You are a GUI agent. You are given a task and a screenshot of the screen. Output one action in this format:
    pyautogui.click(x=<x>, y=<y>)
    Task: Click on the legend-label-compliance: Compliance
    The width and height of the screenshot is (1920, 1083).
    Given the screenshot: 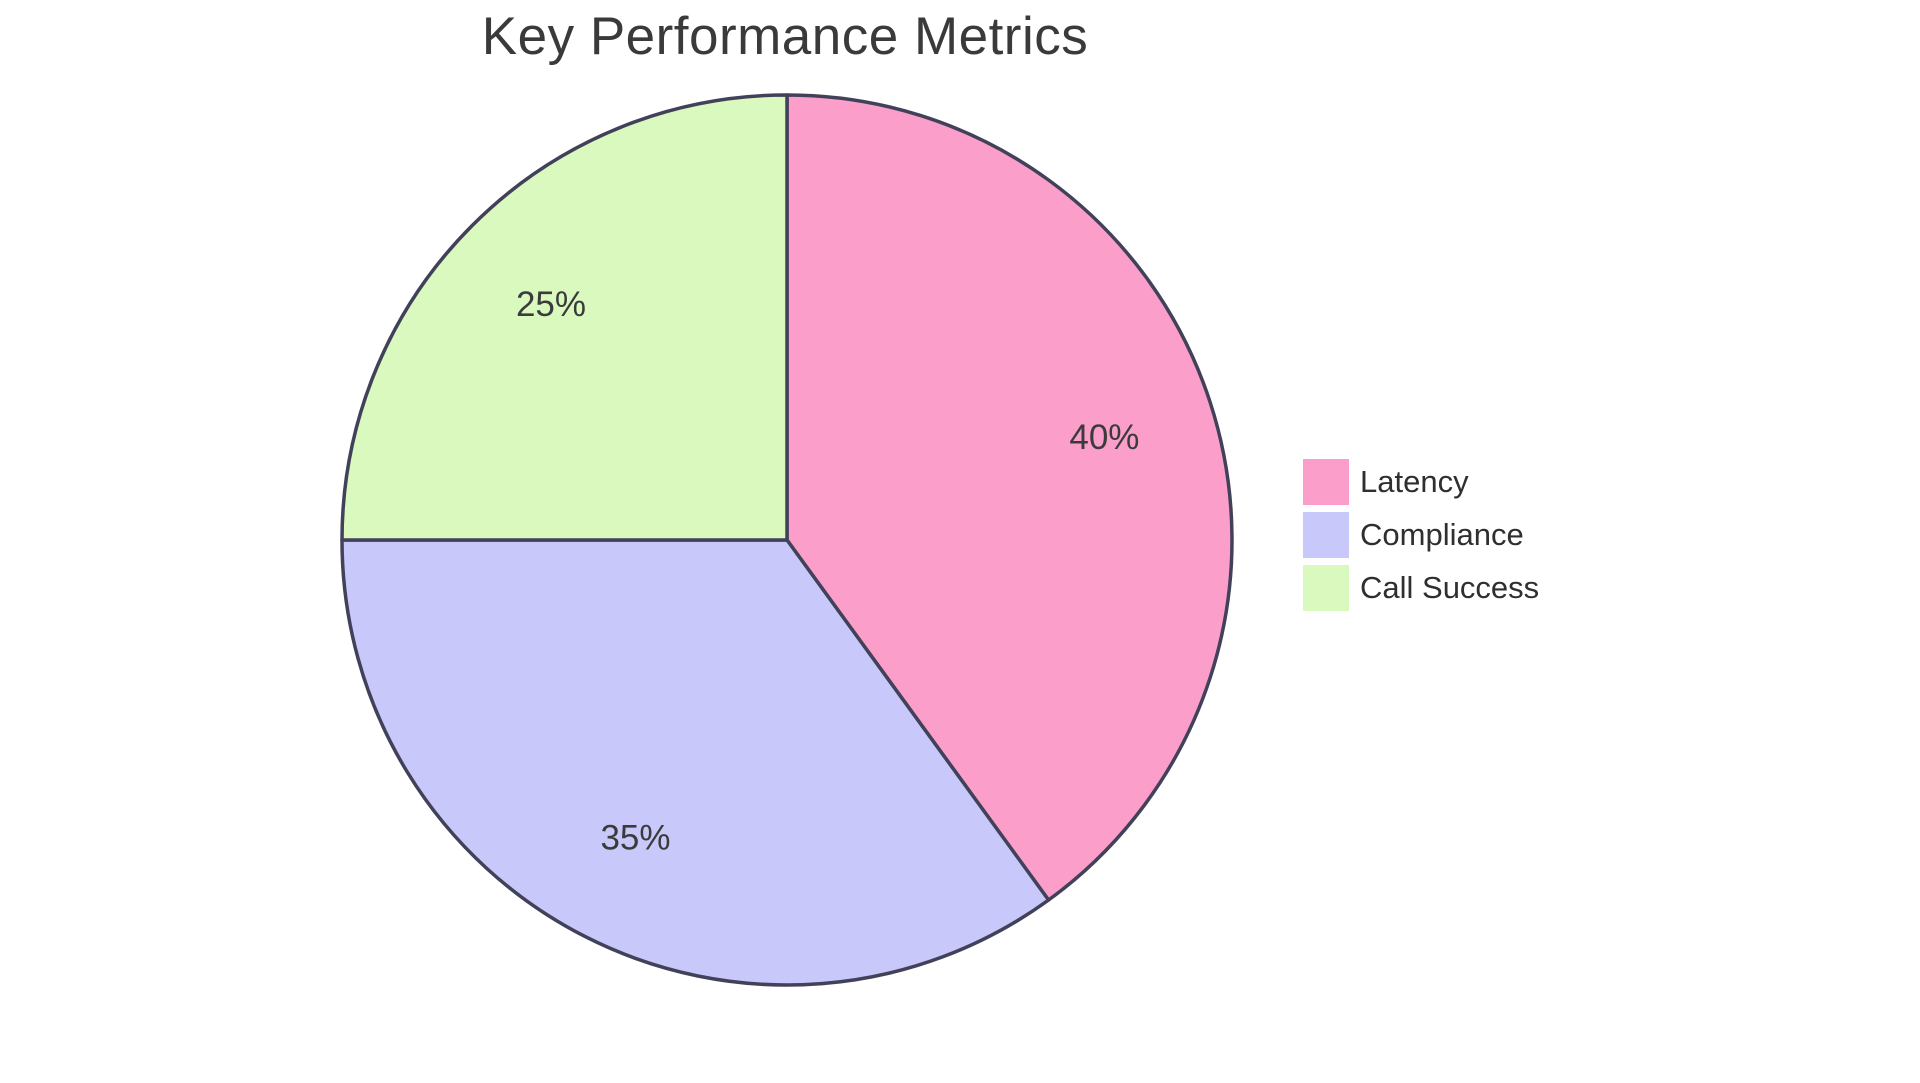 What is the action you would take?
    pyautogui.click(x=1442, y=535)
    